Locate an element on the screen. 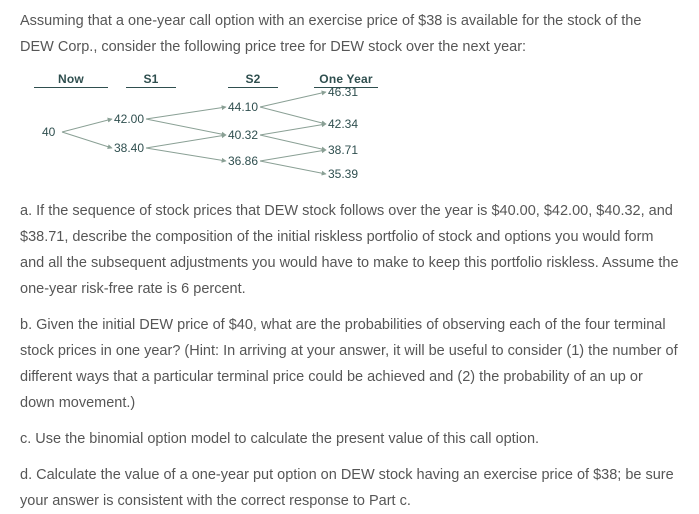 The image size is (699, 514). tree-node-final-3: 38.71 is located at coordinates (343, 150).